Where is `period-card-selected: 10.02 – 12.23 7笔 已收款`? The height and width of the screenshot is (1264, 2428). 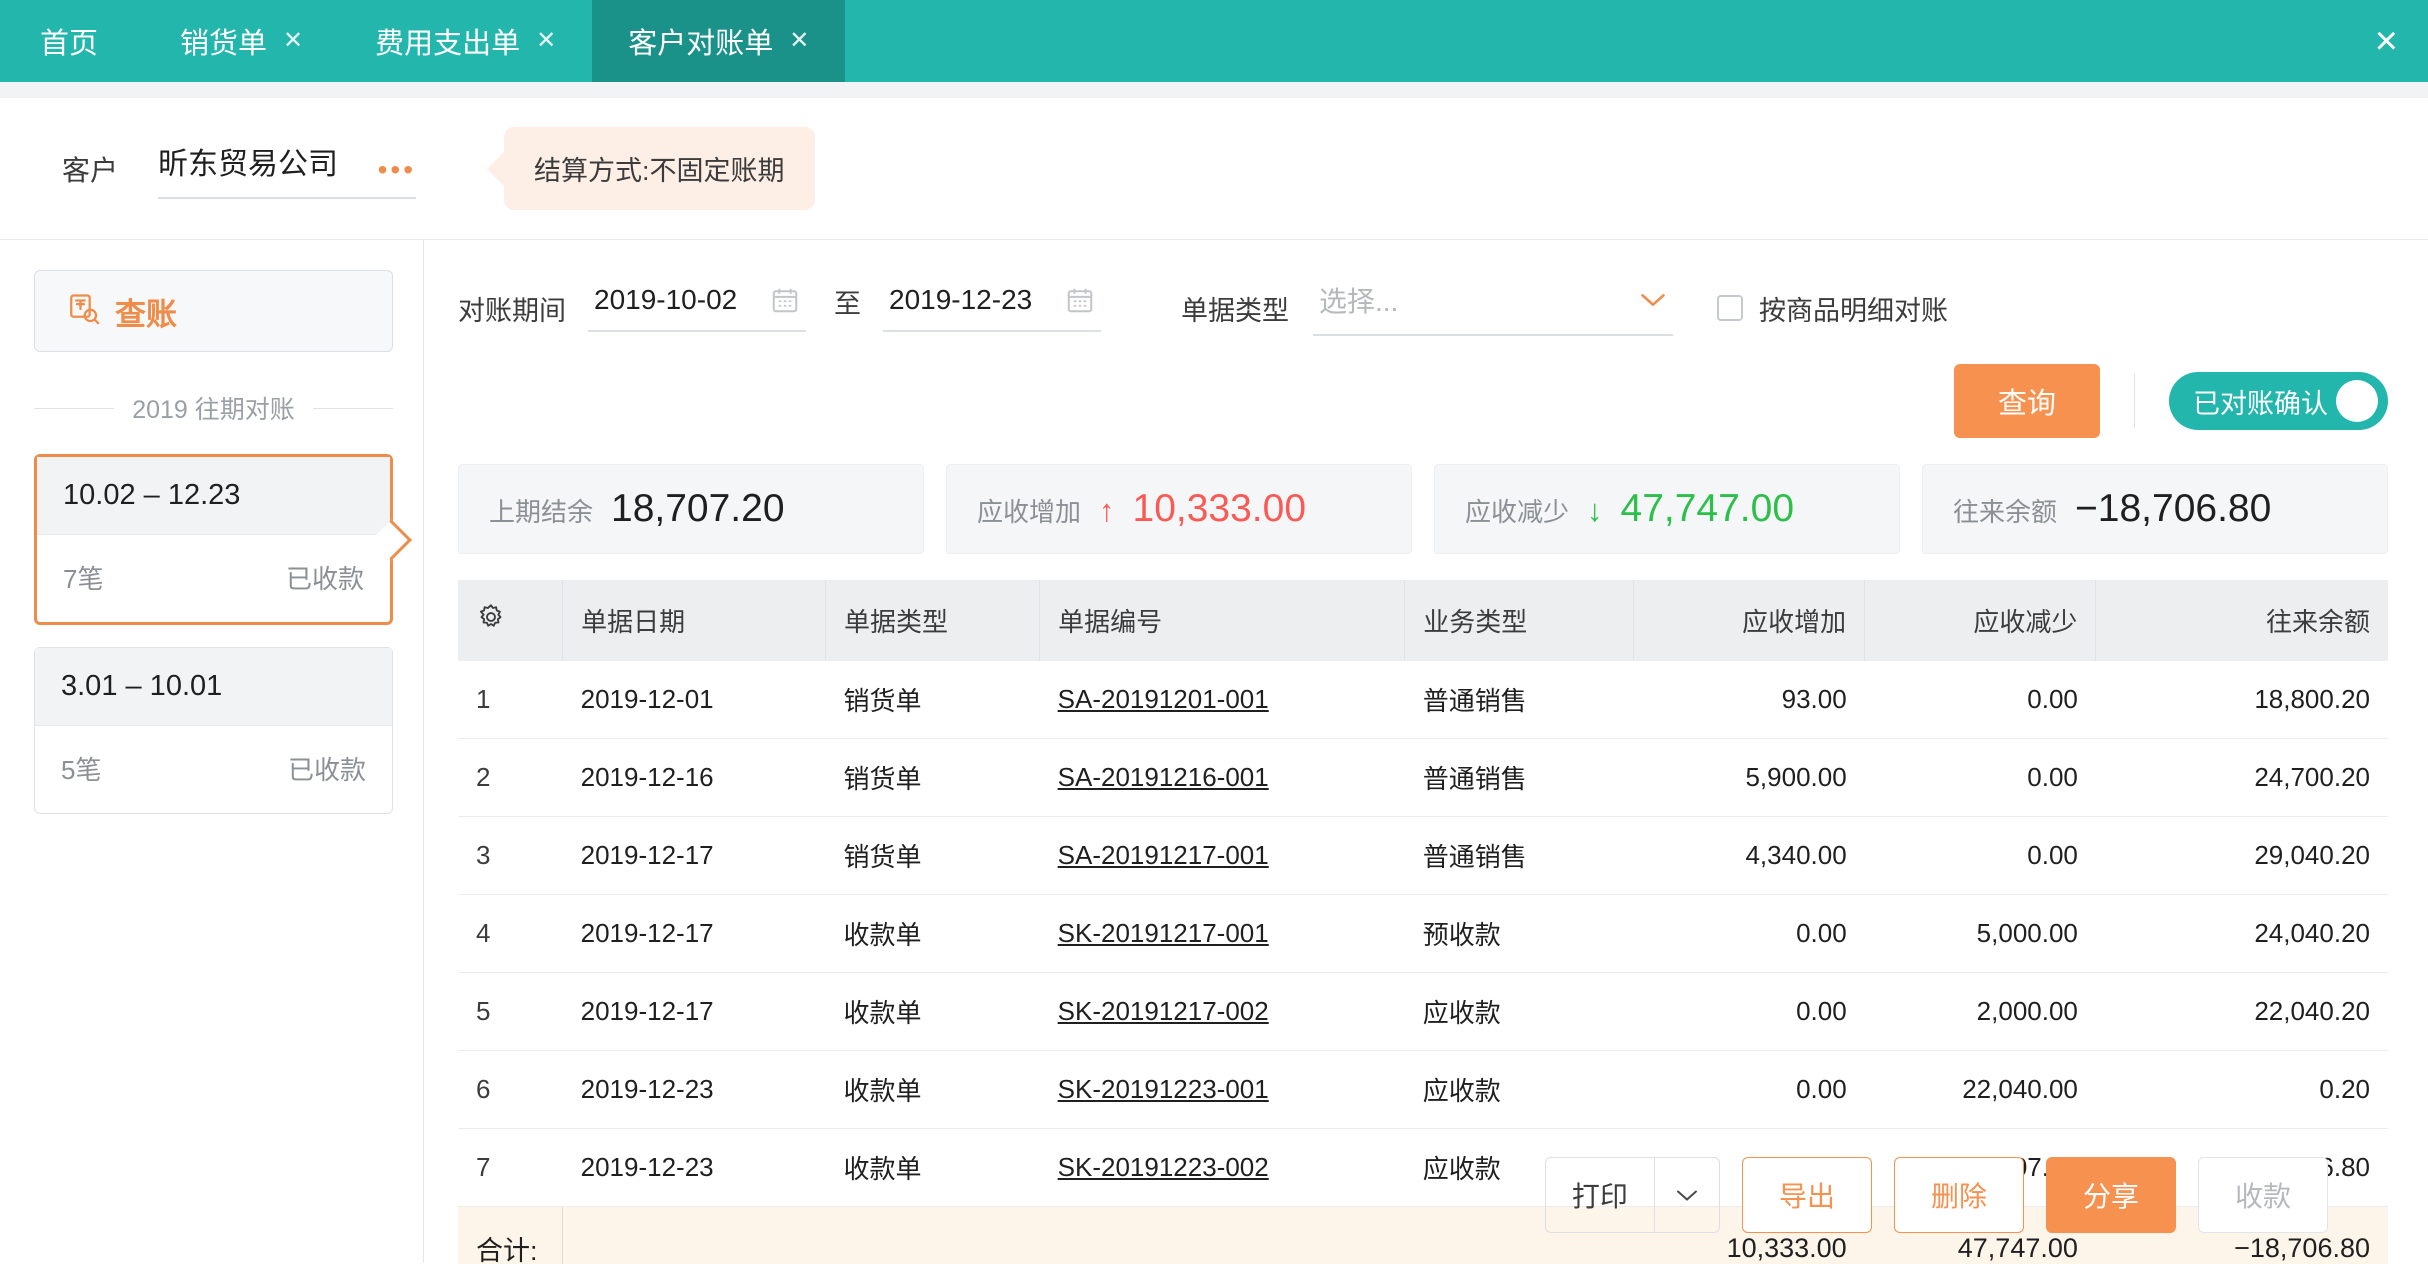
period-card-selected: 10.02 – 12.23 7笔 已收款 is located at coordinates (213, 539).